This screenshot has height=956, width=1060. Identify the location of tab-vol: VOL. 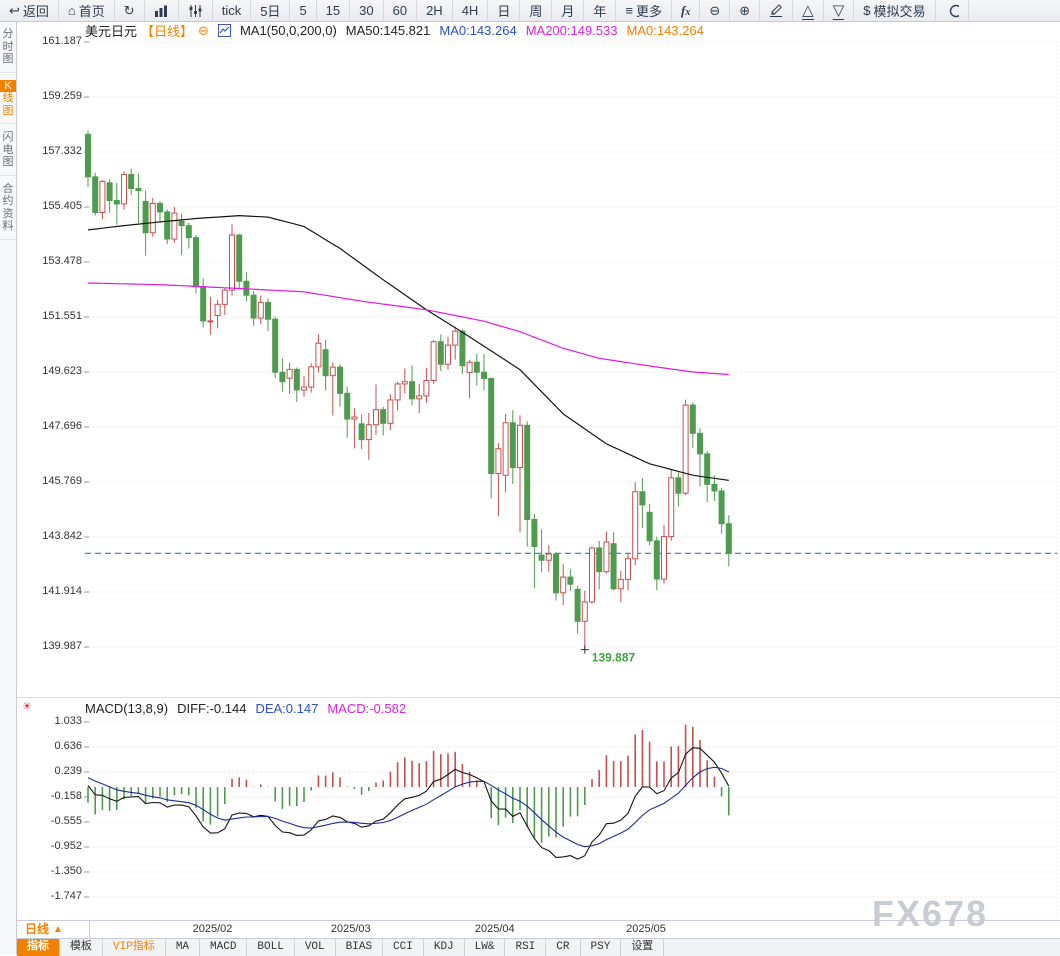
(315, 947).